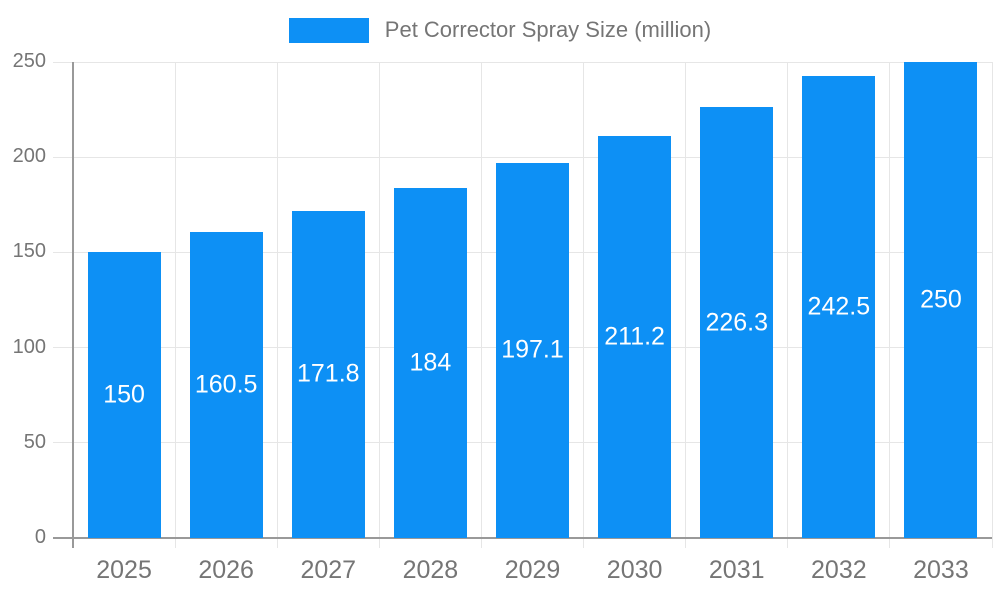  Describe the element at coordinates (634, 570) in the screenshot. I see `x-axis-tick-label: 2030` at that location.